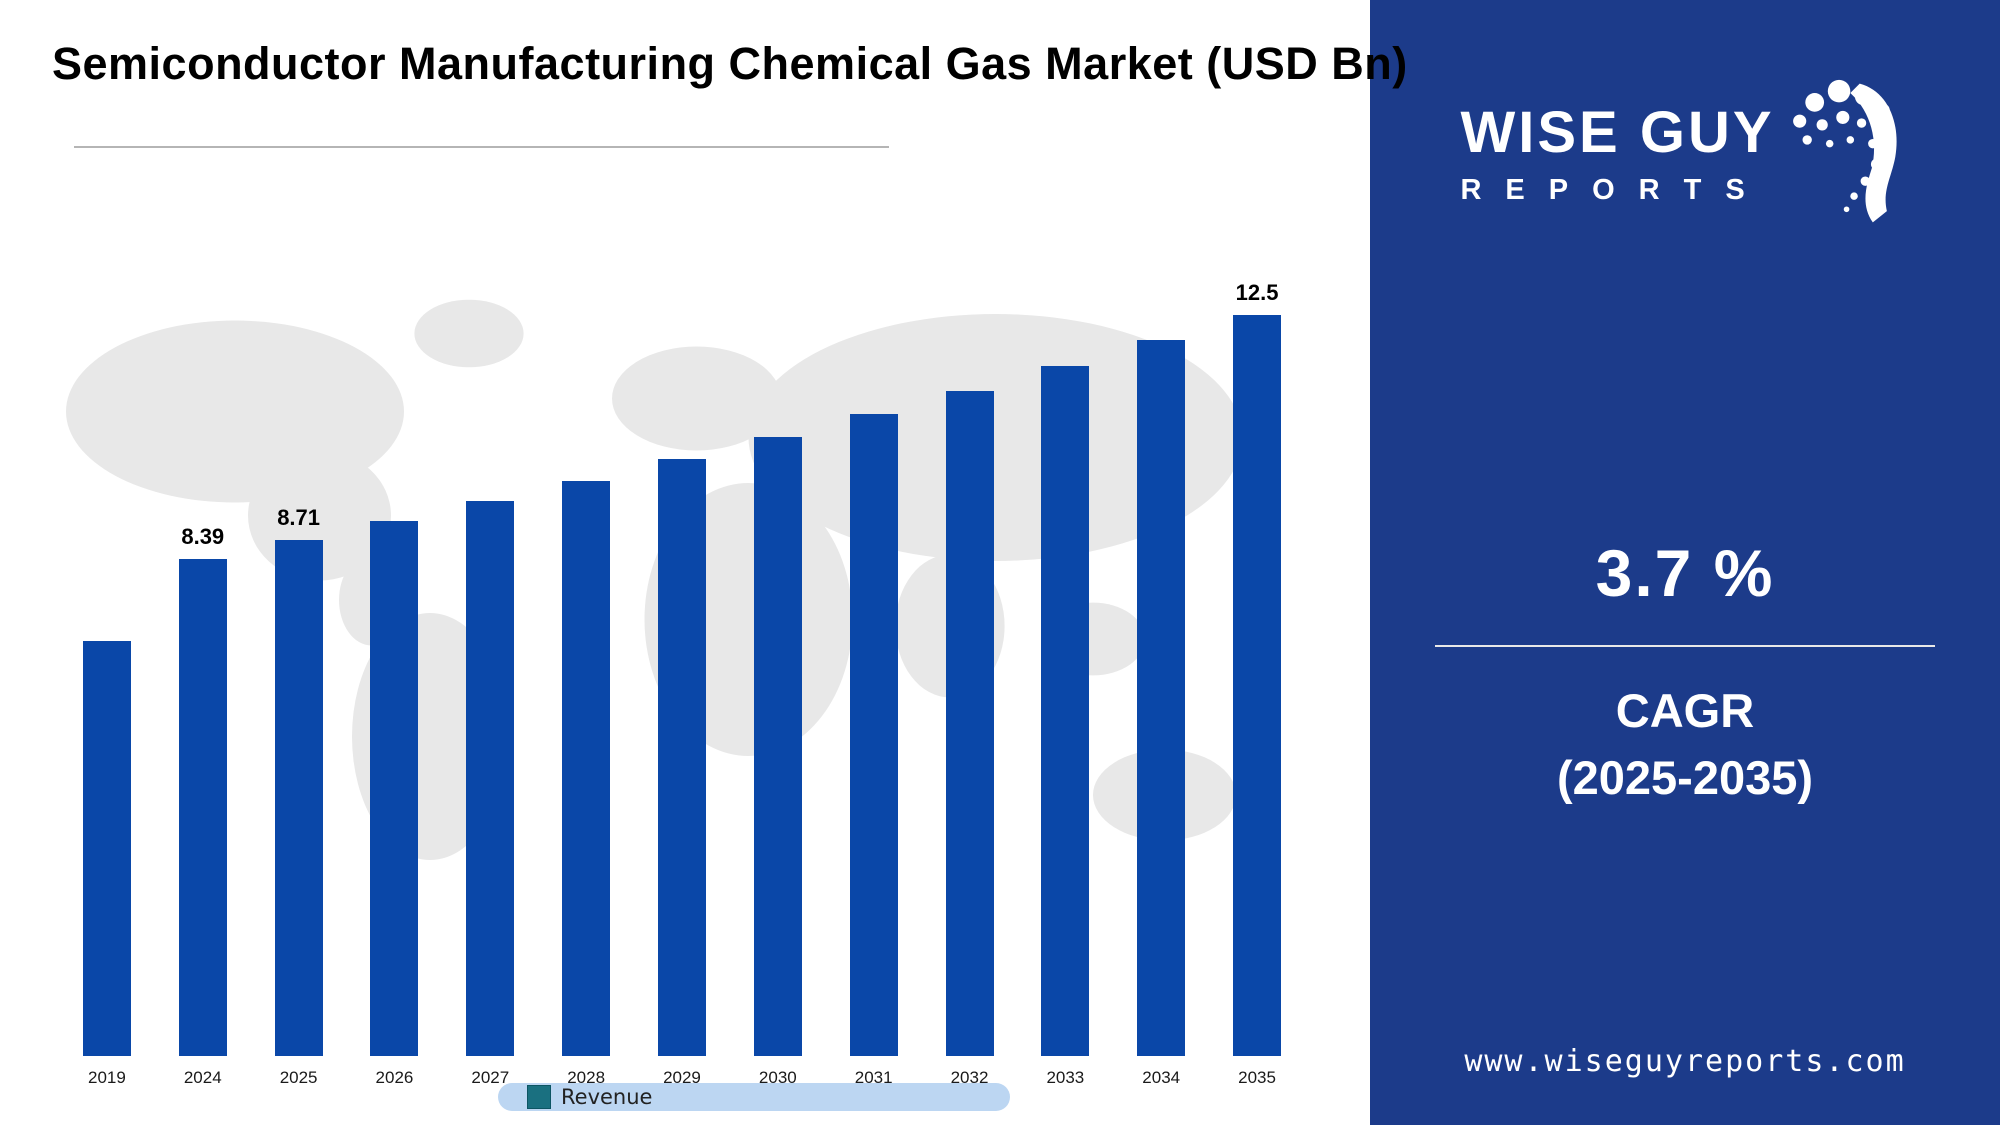  Describe the element at coordinates (1617, 132) in the screenshot. I see `logo-wise-guy-text: WISE GUY` at that location.